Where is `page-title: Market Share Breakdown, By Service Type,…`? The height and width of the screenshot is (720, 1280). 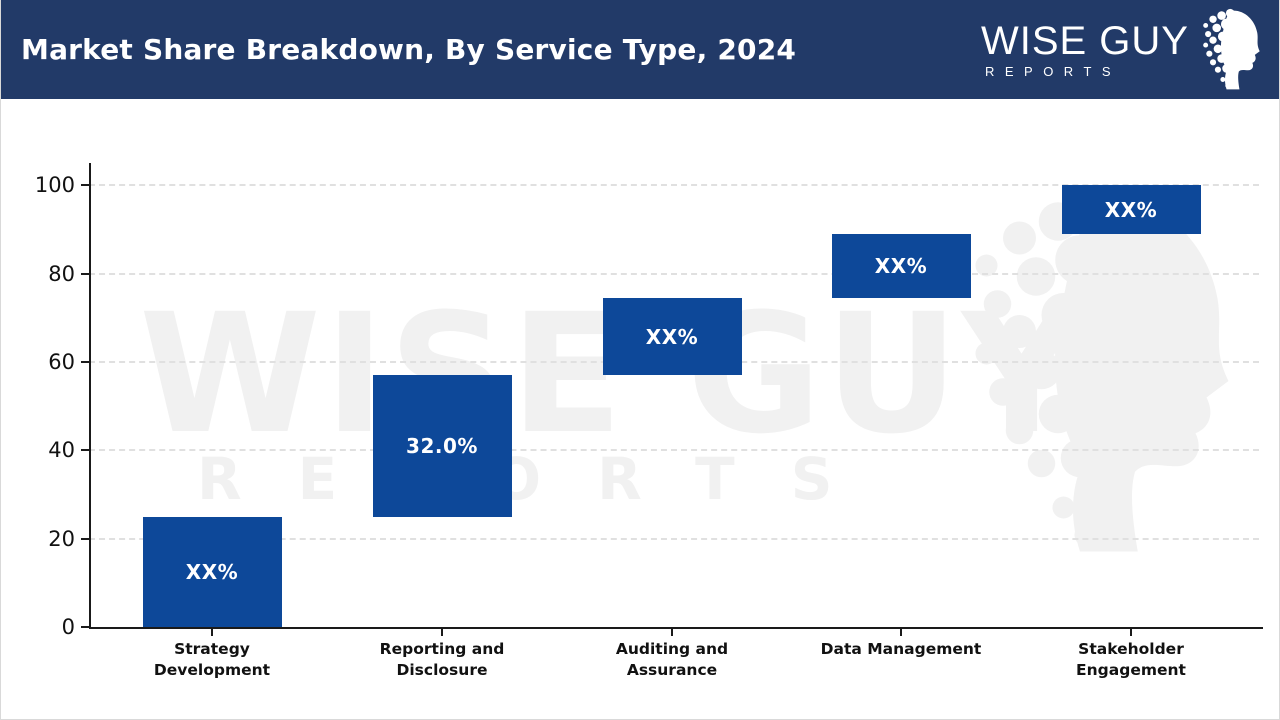
page-title: Market Share Breakdown, By Service Type,… is located at coordinates (409, 49).